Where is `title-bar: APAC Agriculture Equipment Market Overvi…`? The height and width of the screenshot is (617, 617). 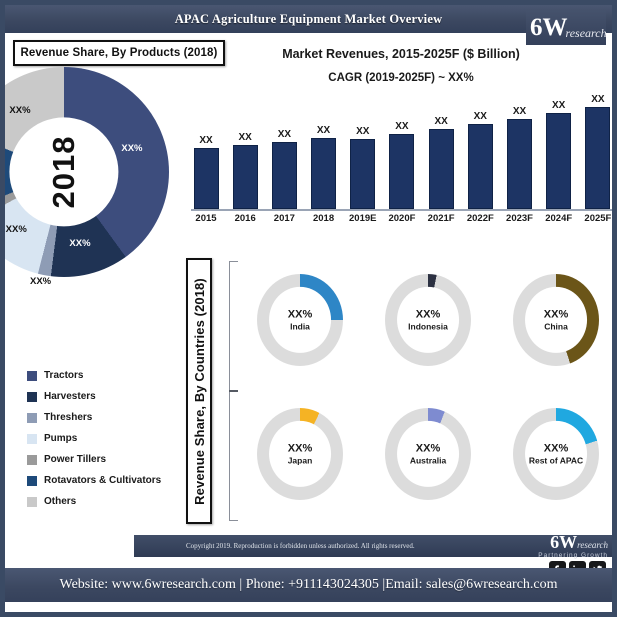
title-bar: APAC Agriculture Equipment Market Overvi… is located at coordinates (308, 19).